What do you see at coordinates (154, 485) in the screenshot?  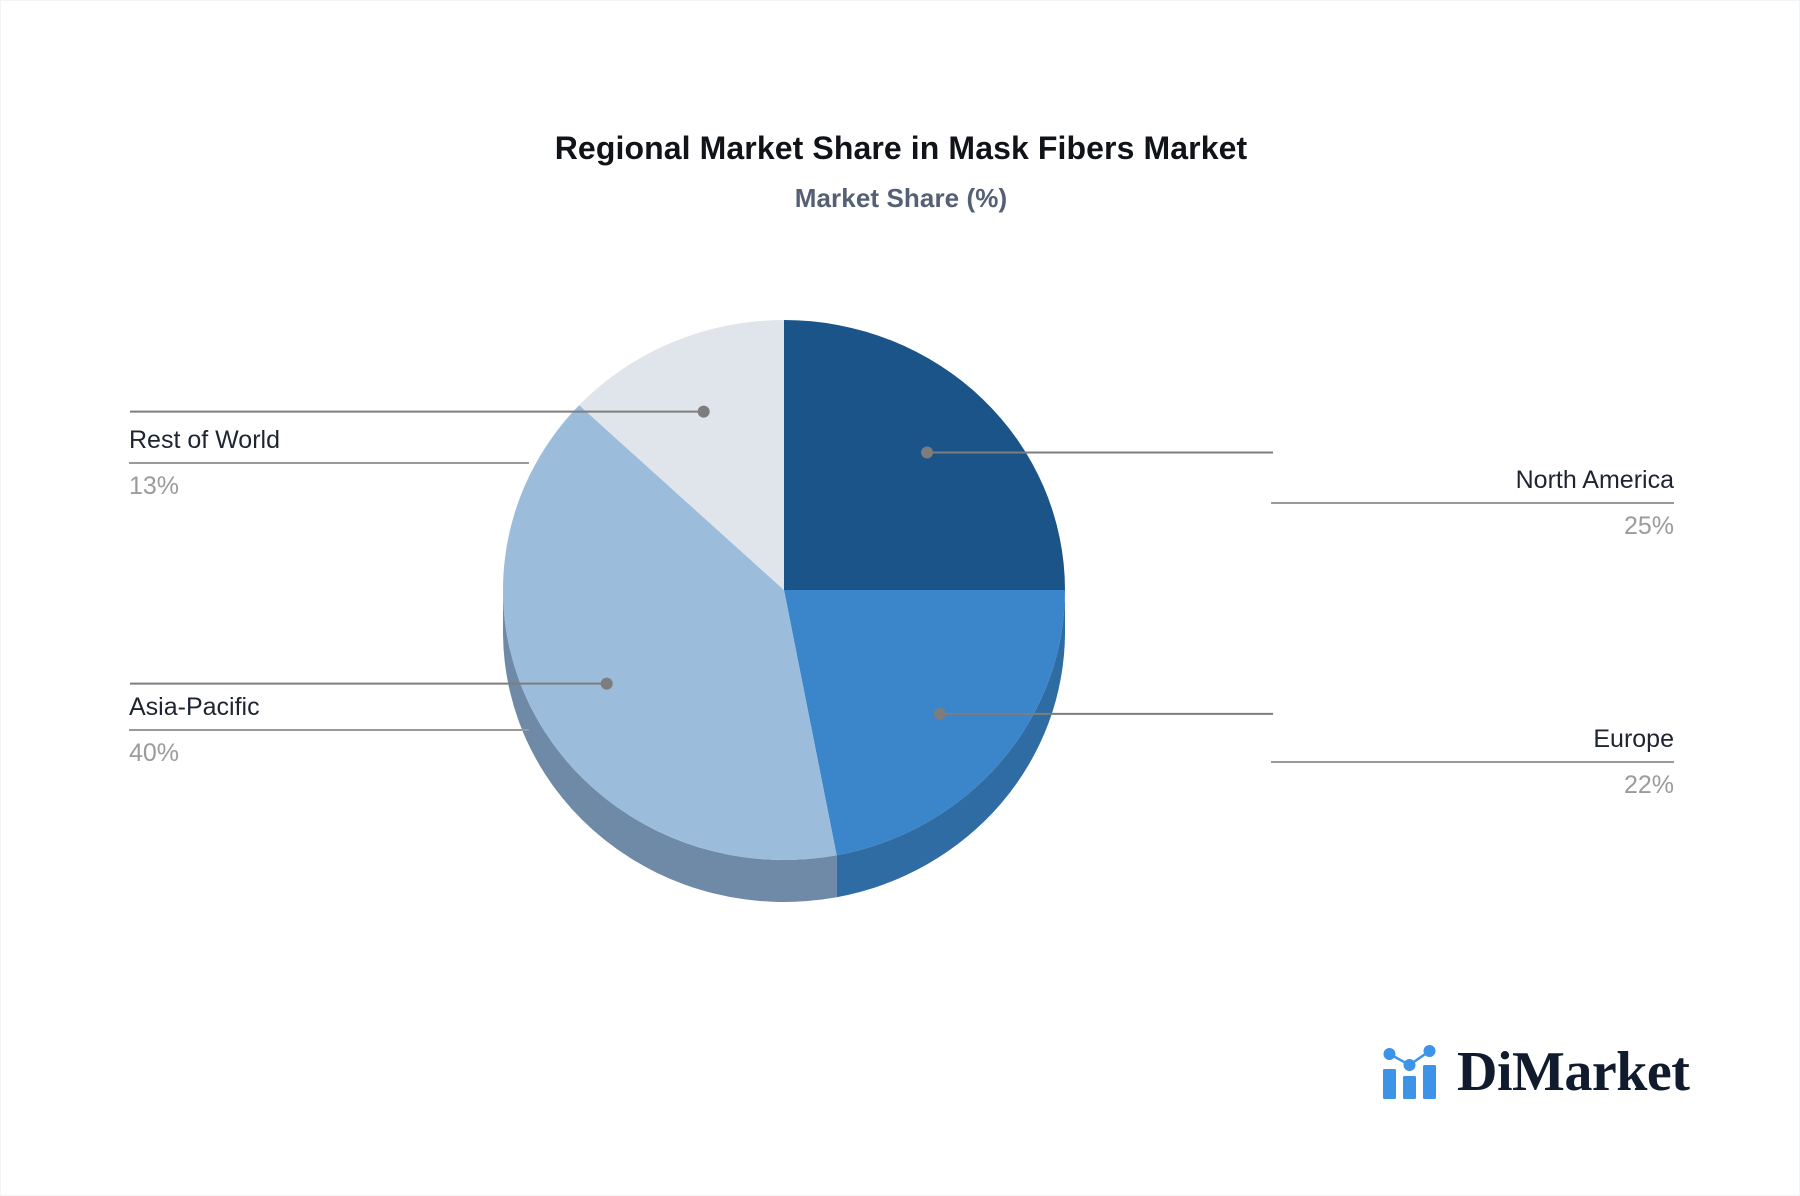 I see `callout-value: 13%` at bounding box center [154, 485].